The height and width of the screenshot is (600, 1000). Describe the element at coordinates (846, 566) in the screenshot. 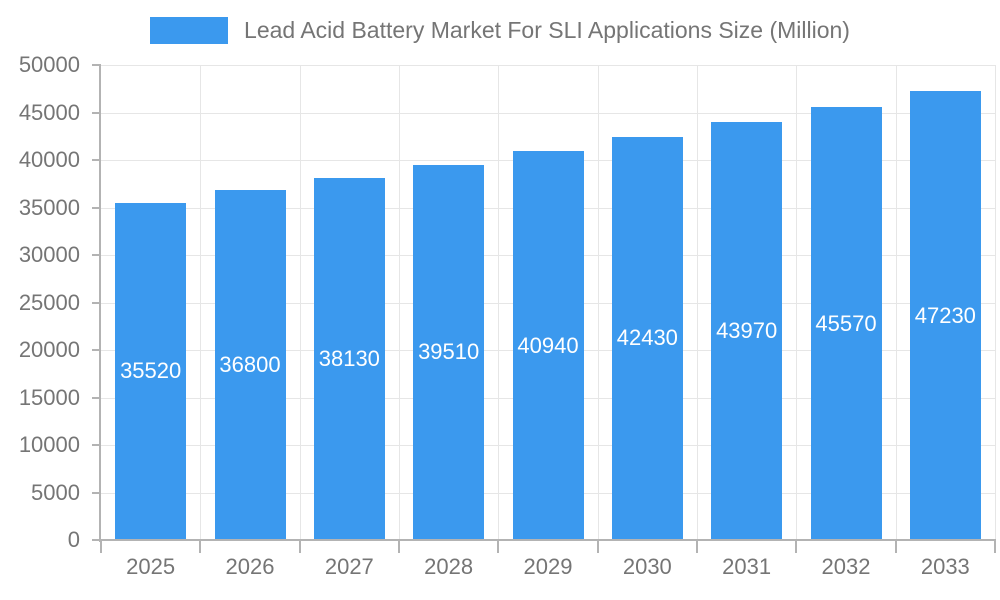

I see `x-tick-label: 2032` at that location.